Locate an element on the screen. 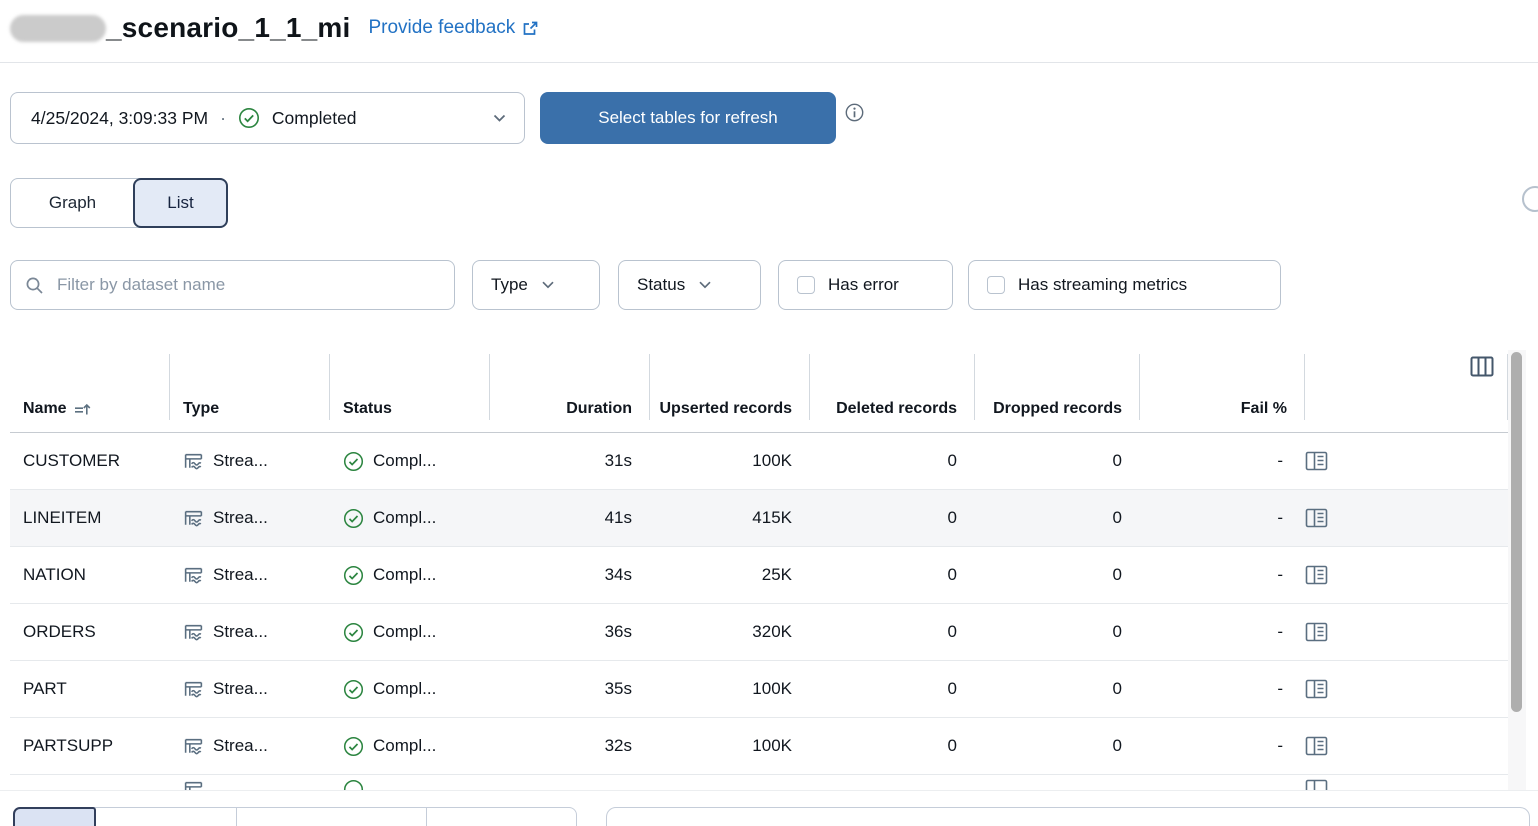  table-row-partial is located at coordinates (759, 782).